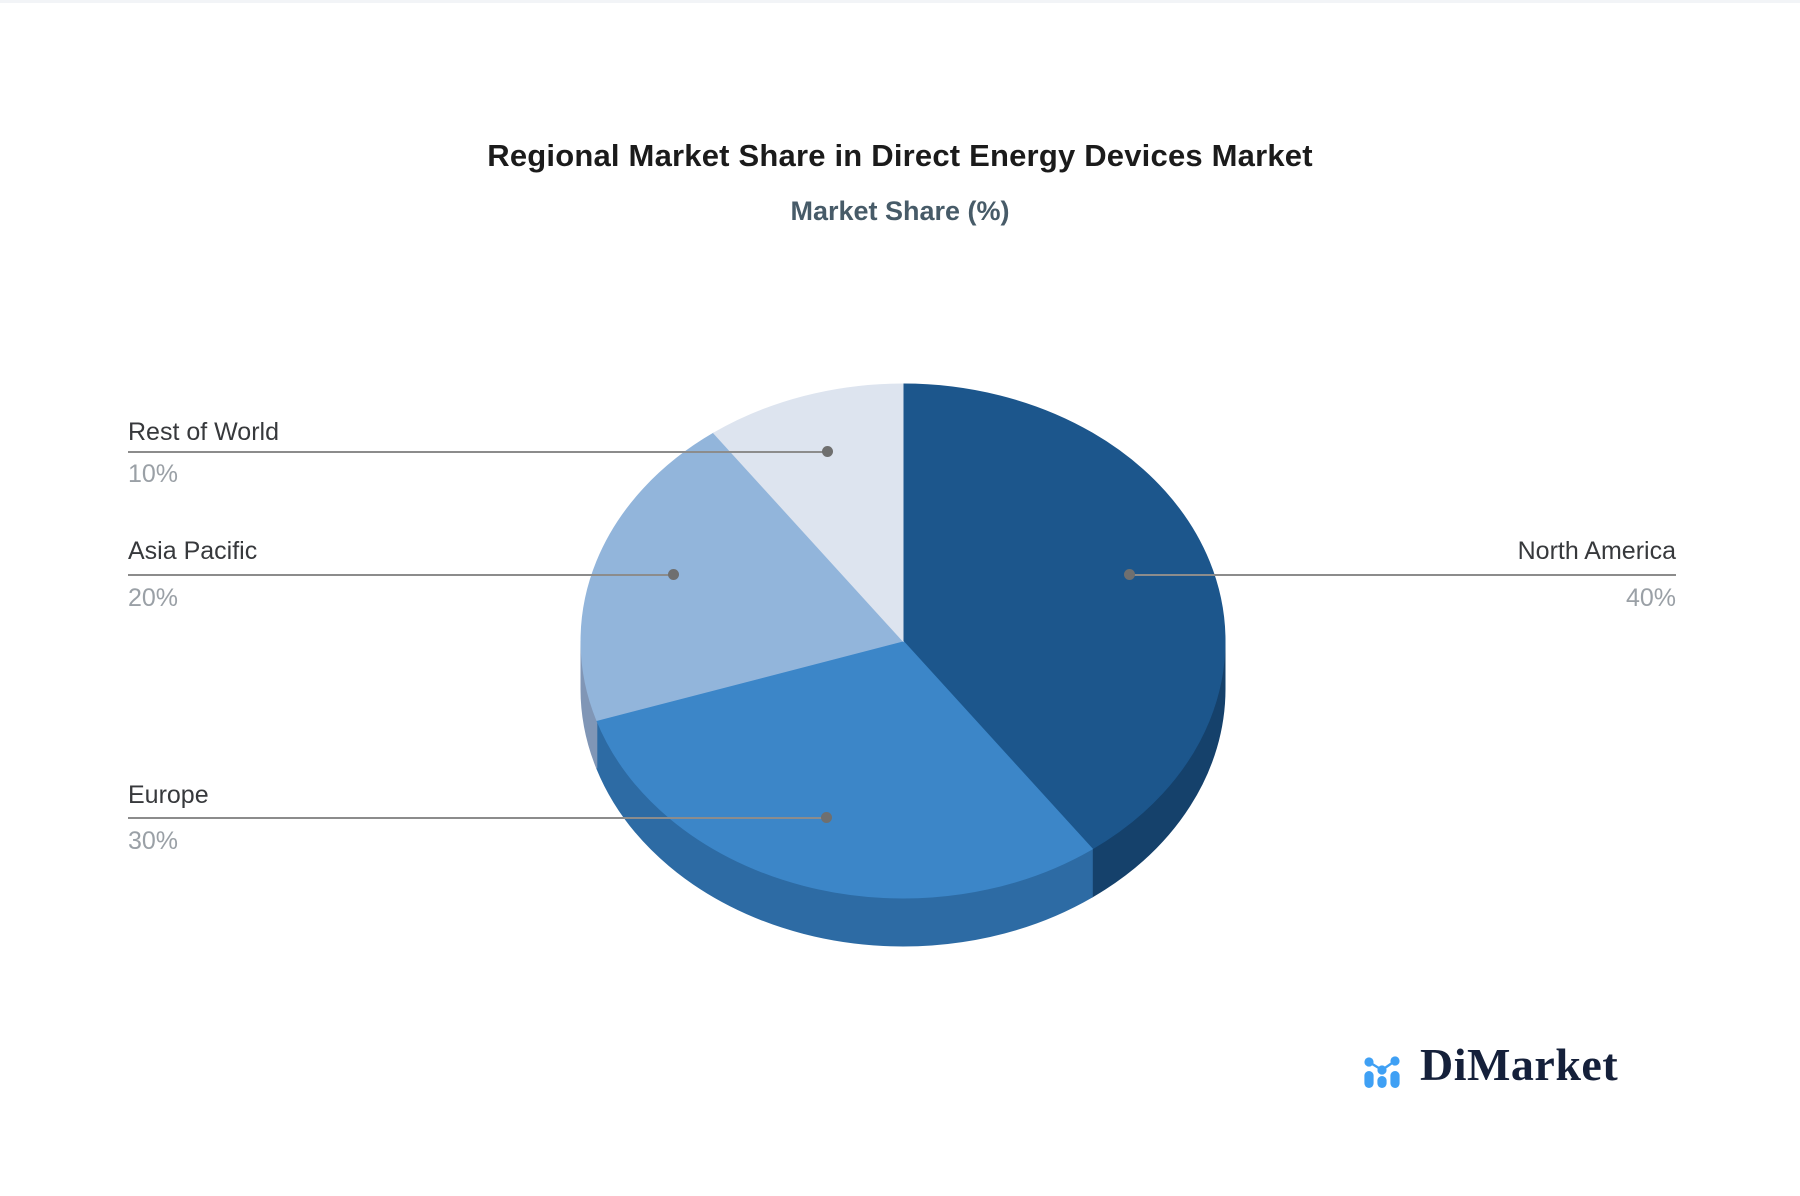 This screenshot has width=1800, height=1196. Describe the element at coordinates (193, 551) in the screenshot. I see `slice-label-asia-pacific: Asia Pacific` at that location.